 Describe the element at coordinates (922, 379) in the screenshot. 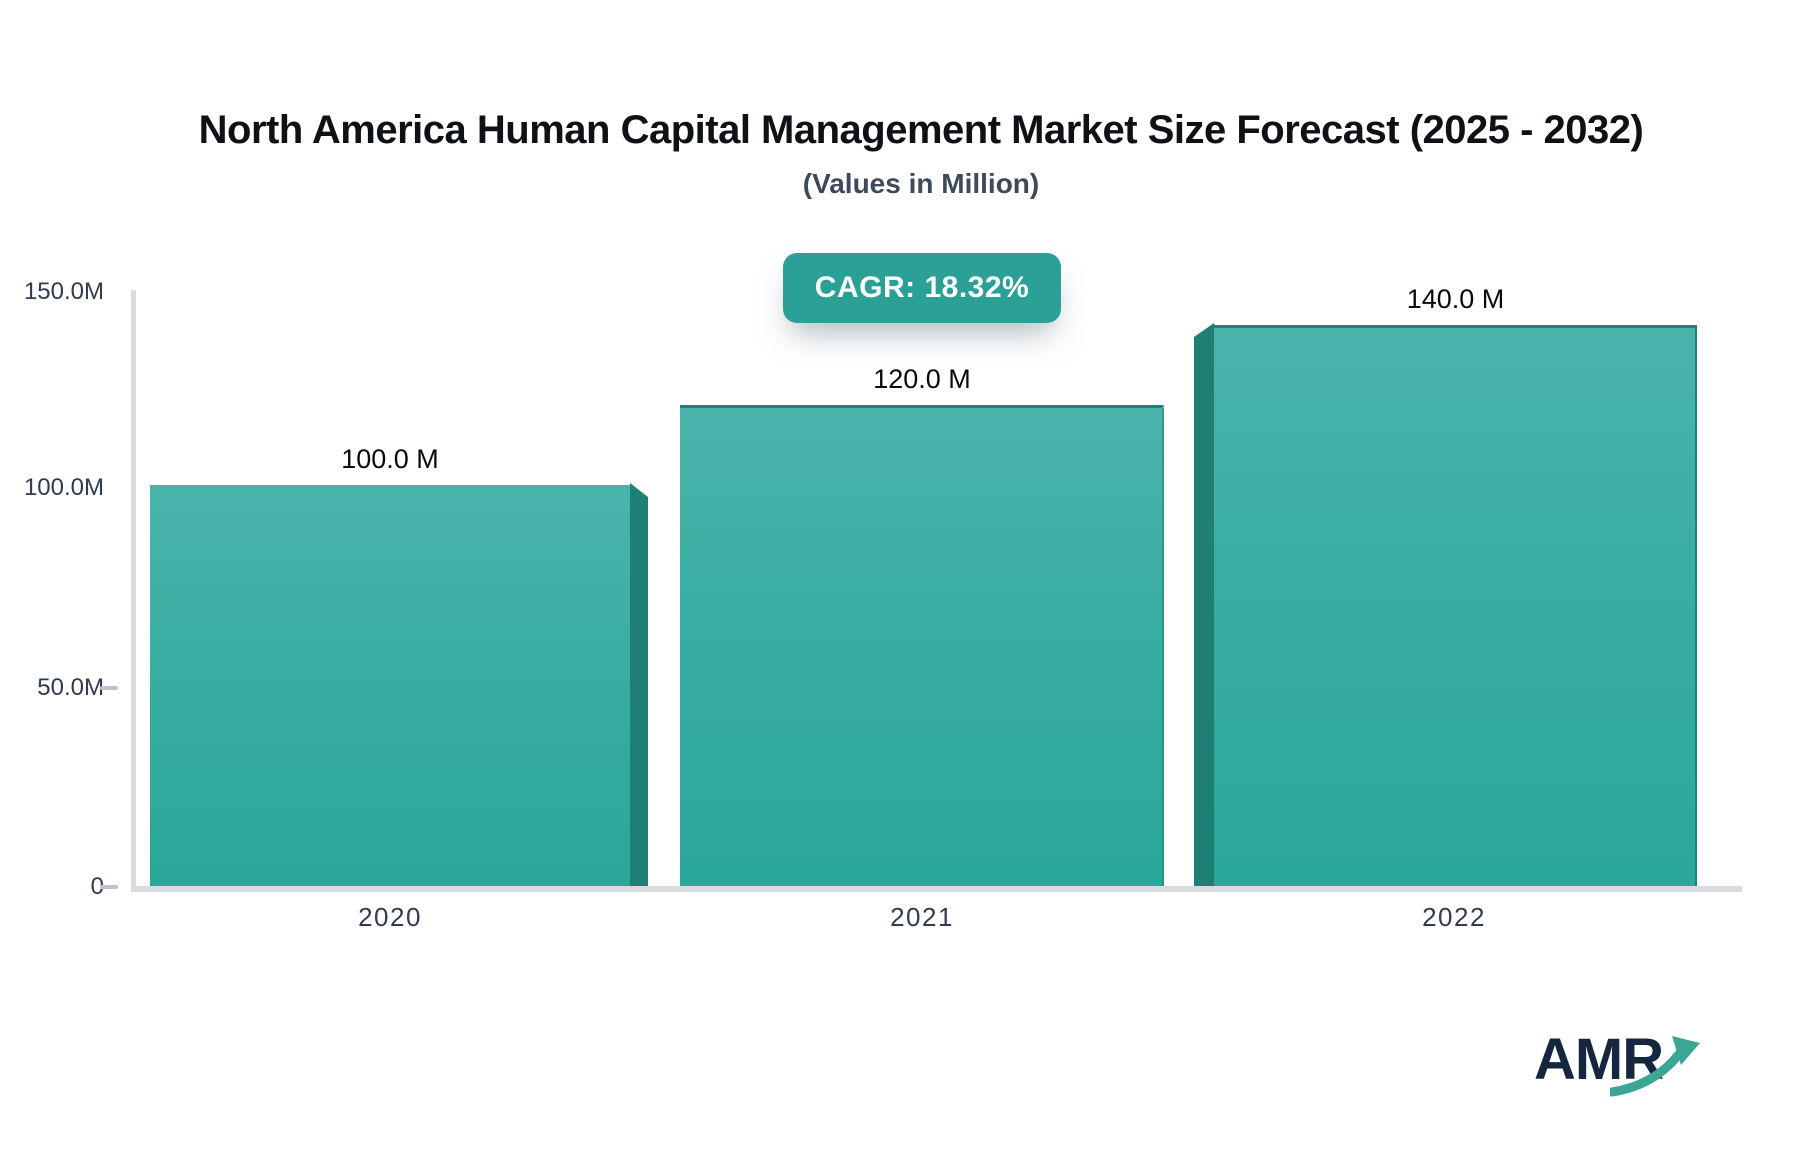

I see `bar-value-label: 120.0 M` at that location.